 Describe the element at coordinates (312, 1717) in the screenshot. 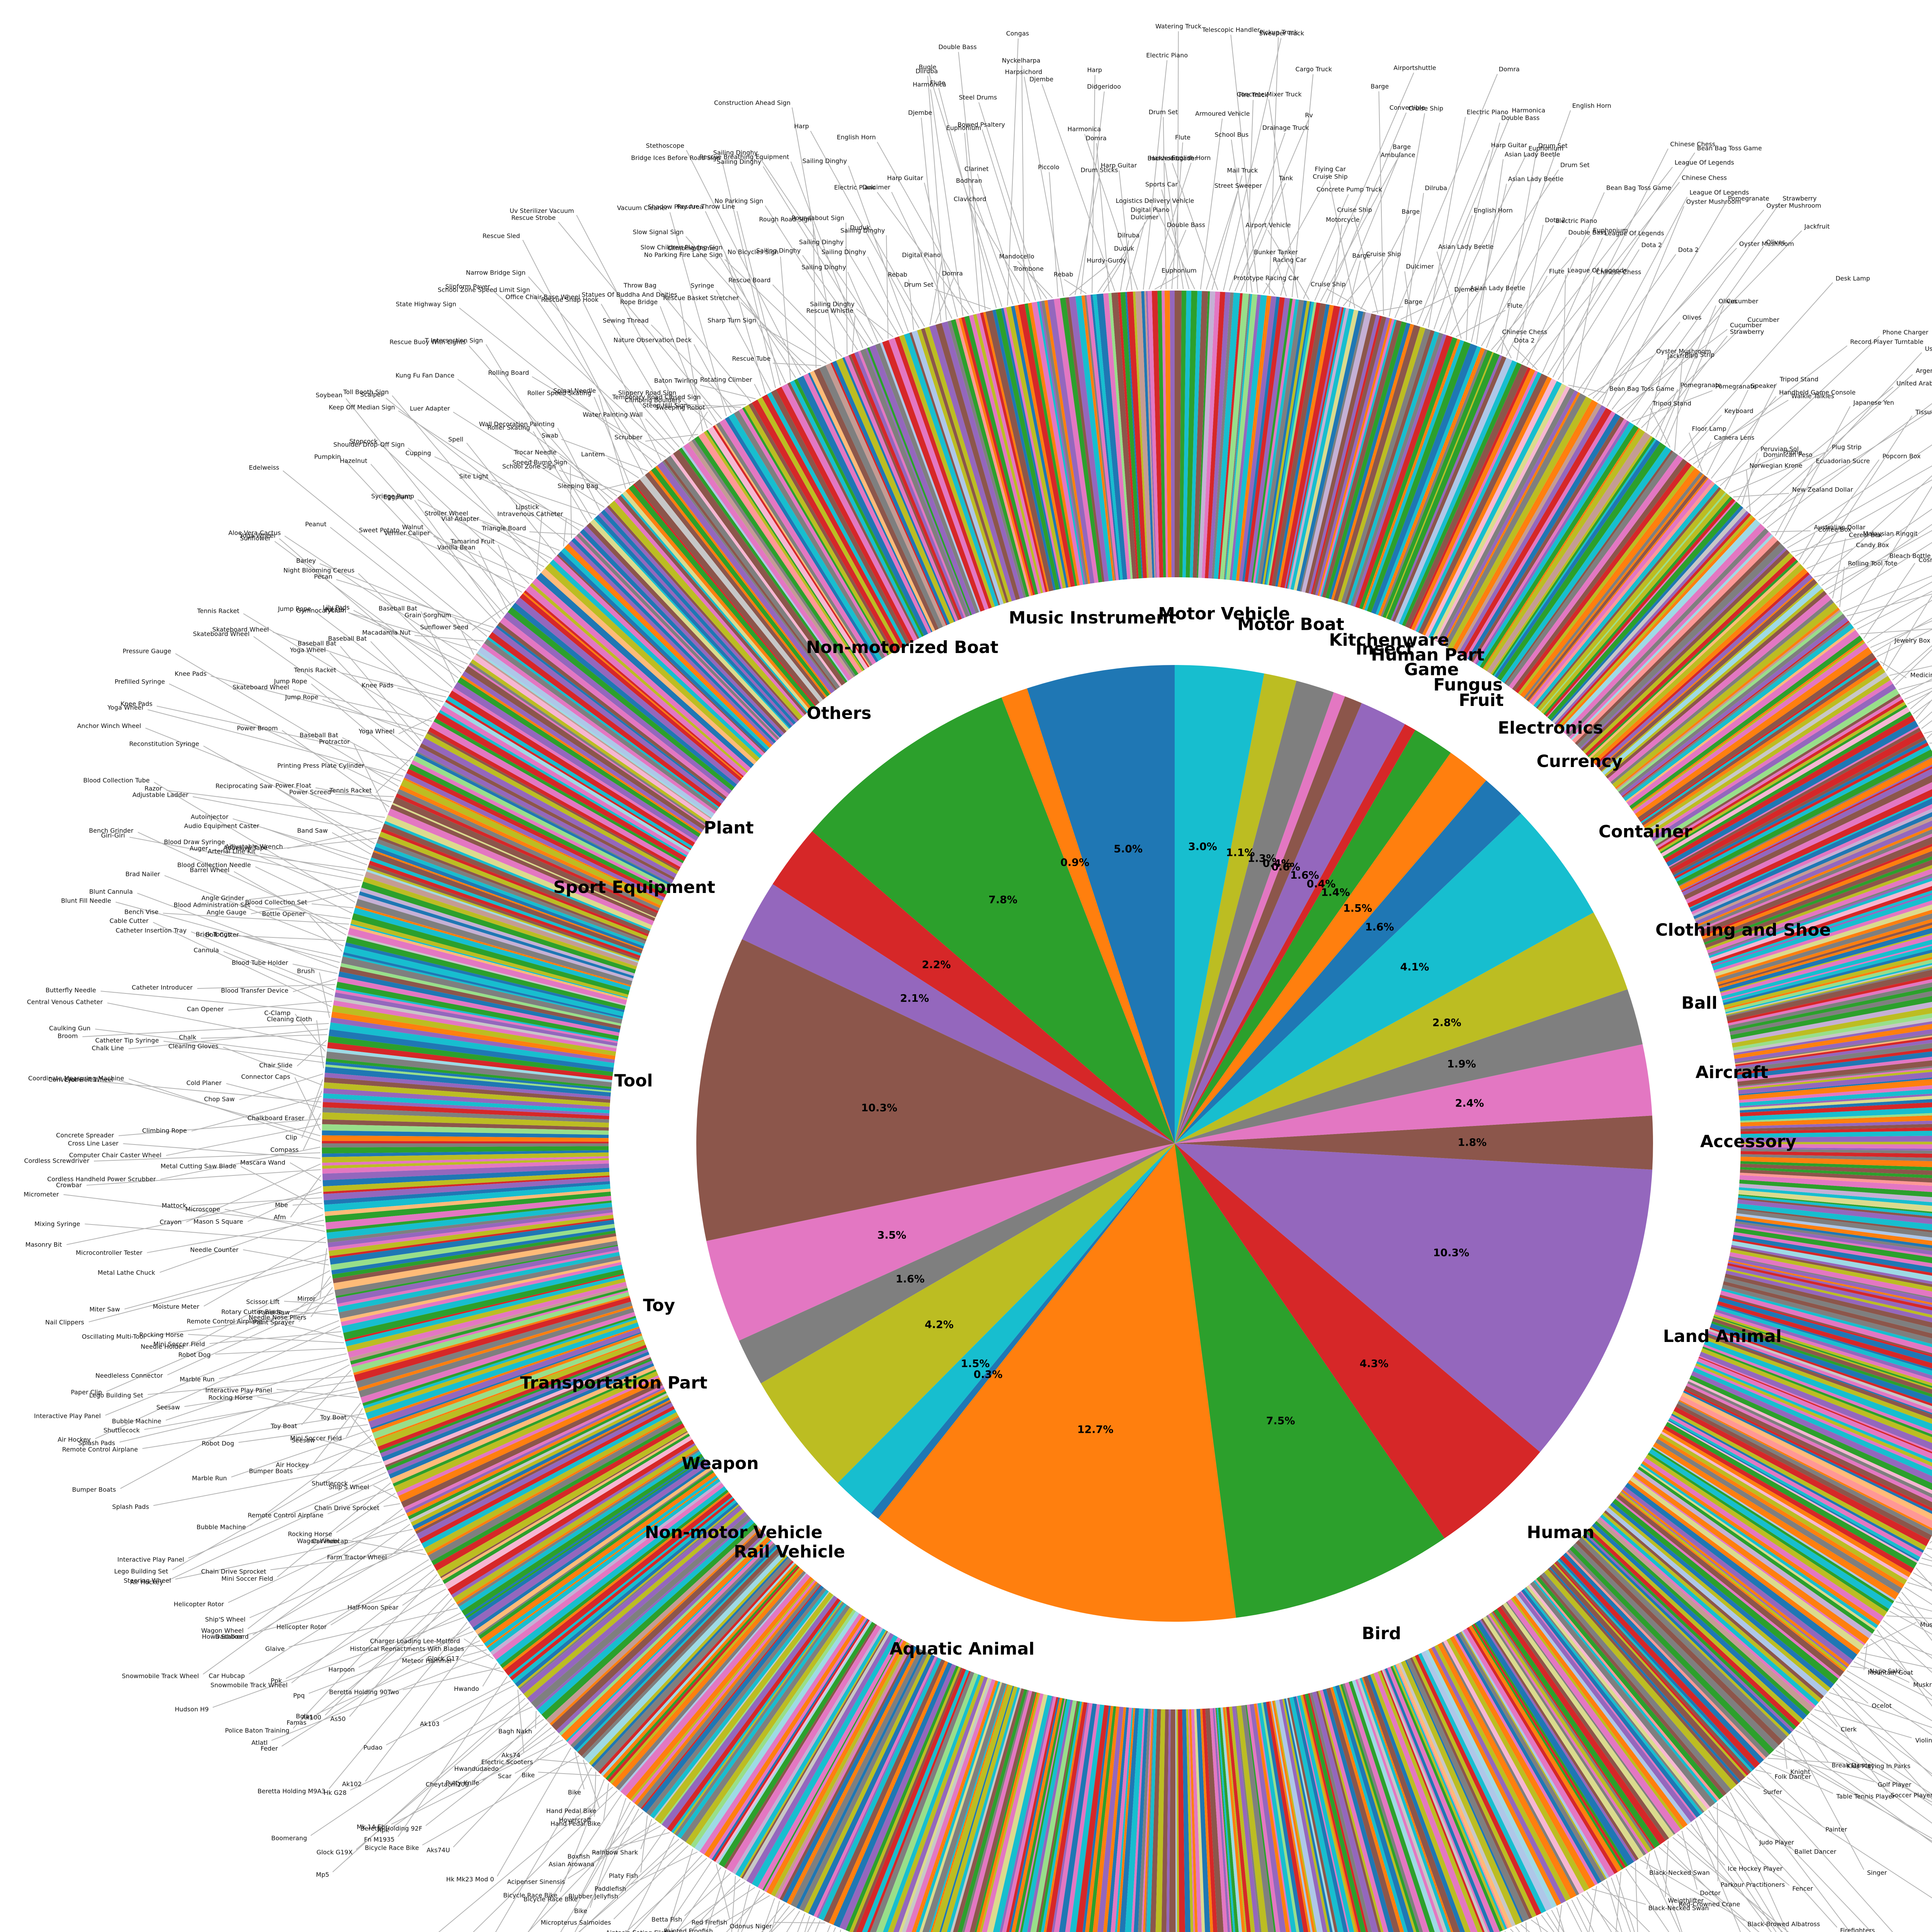

I see `fine-label: Ak100` at that location.